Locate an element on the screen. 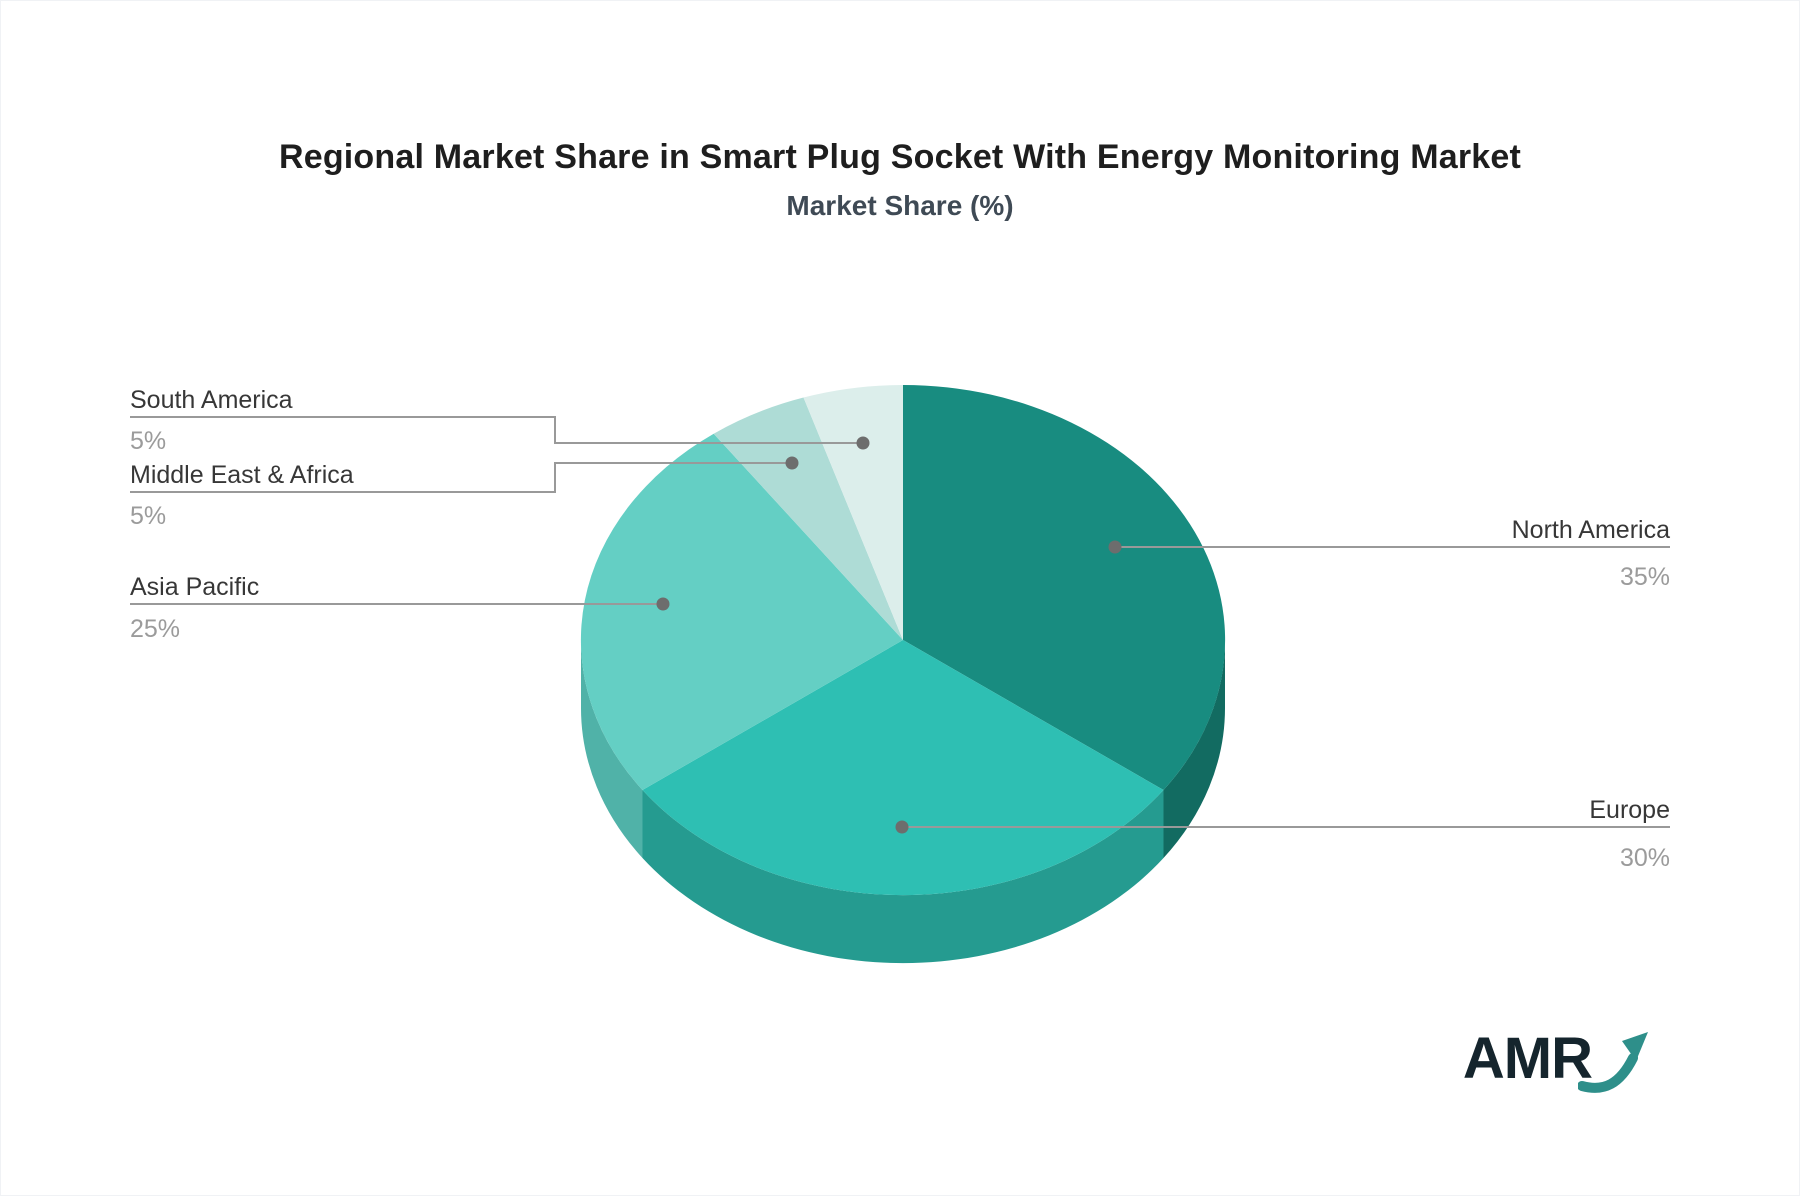  leader-dot-south-america is located at coordinates (863, 443).